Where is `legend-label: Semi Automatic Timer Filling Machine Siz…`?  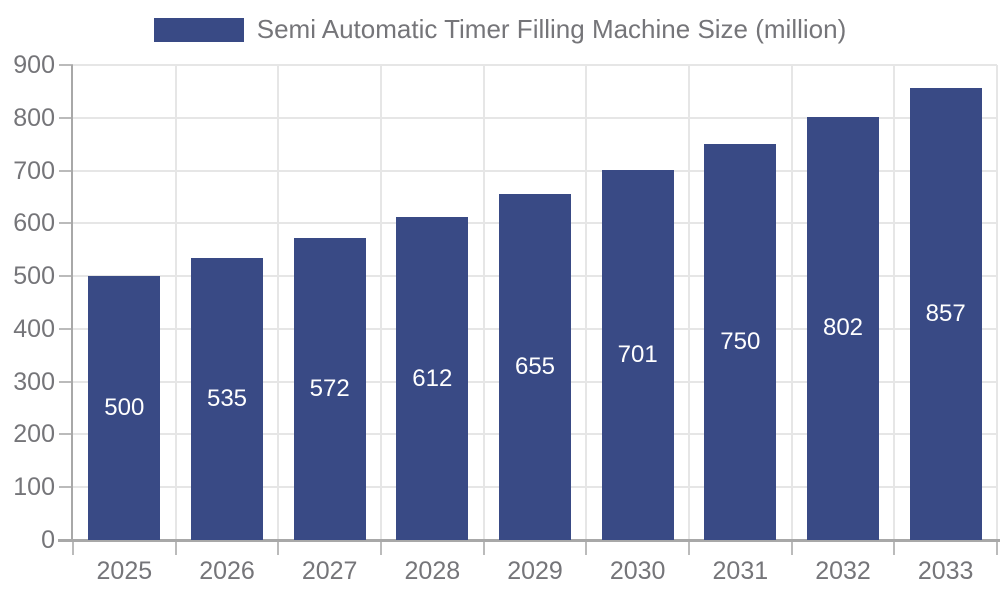
legend-label: Semi Automatic Timer Filling Machine Siz… is located at coordinates (551, 29).